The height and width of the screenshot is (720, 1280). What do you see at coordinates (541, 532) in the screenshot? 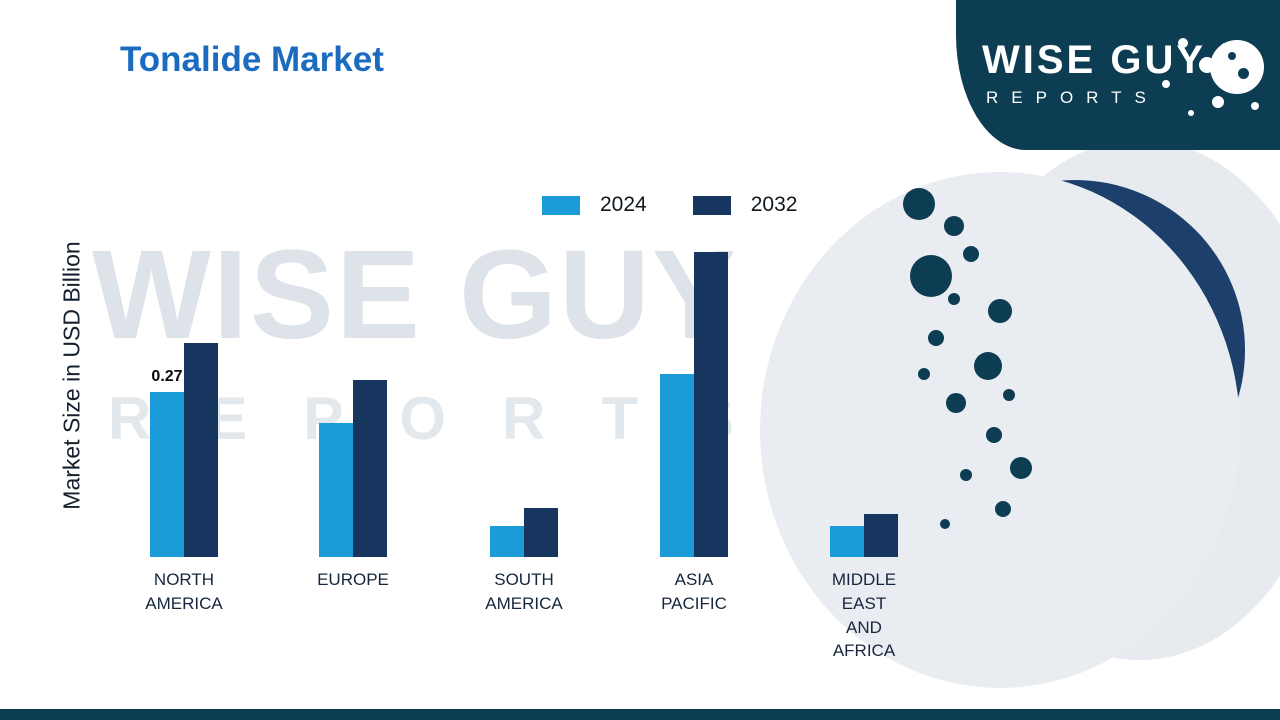
I see `bar-2032-south-america` at bounding box center [541, 532].